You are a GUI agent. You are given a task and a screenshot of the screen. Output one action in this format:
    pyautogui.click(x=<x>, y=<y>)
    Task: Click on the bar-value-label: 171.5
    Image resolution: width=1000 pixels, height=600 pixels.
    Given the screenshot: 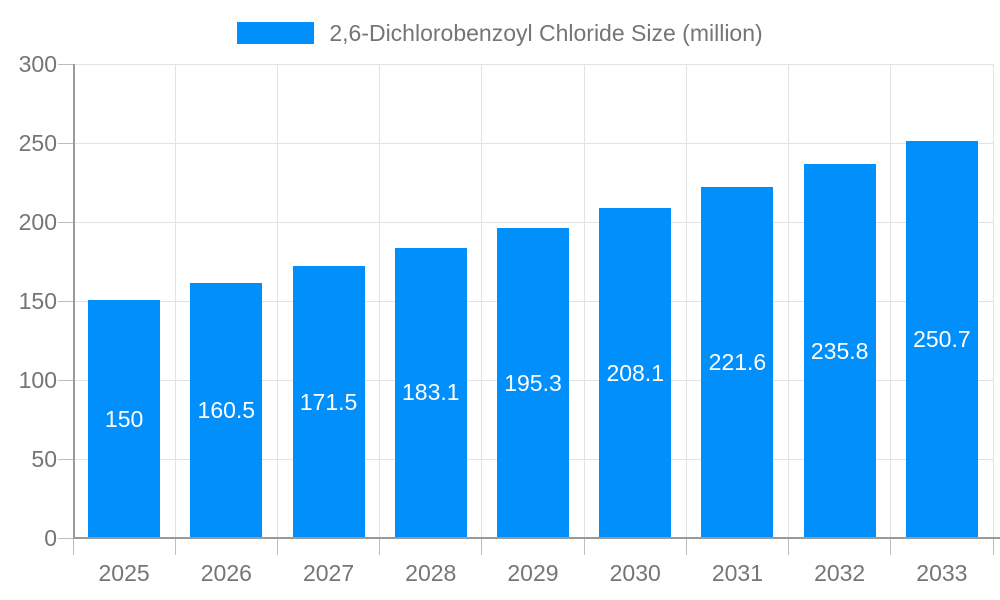 What is the action you would take?
    pyautogui.click(x=328, y=401)
    